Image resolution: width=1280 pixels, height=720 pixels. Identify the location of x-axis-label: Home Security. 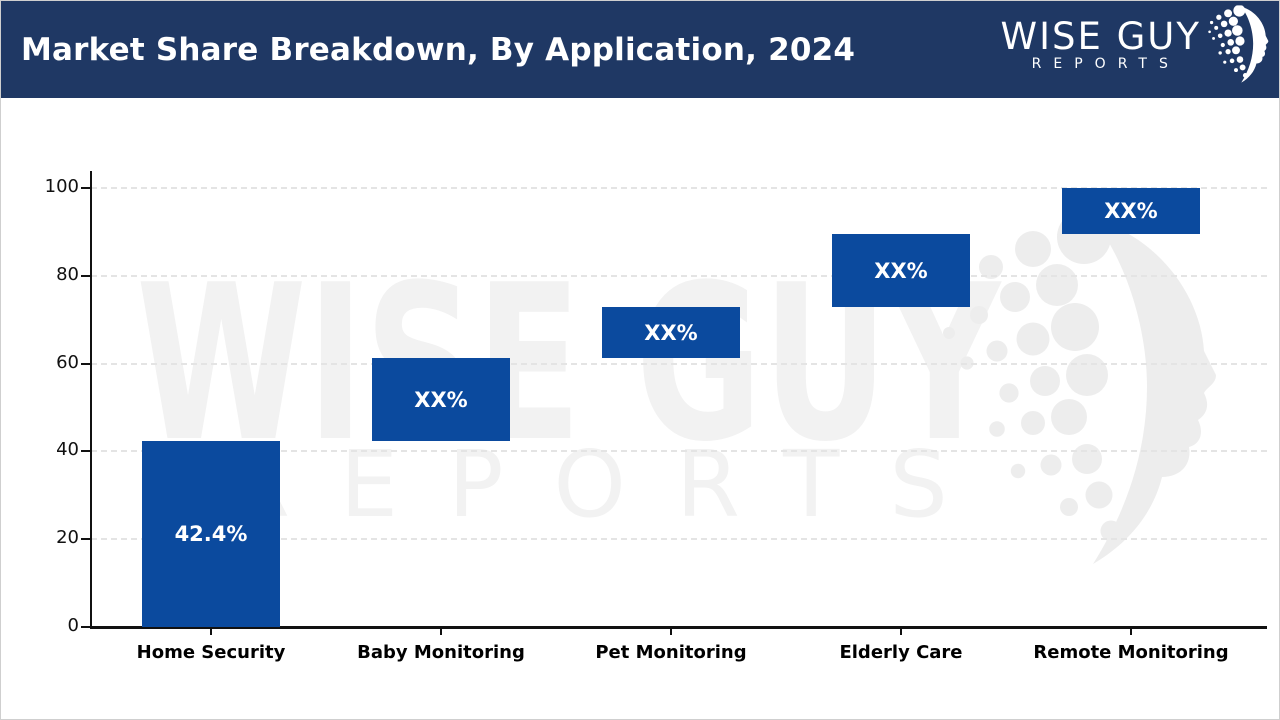
(211, 652).